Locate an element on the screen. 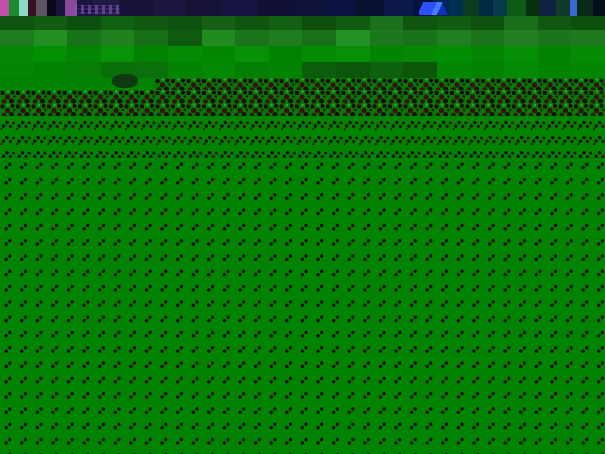 This screenshot has height=454, width=605. dense-noise-band is located at coordinates (302, 103).